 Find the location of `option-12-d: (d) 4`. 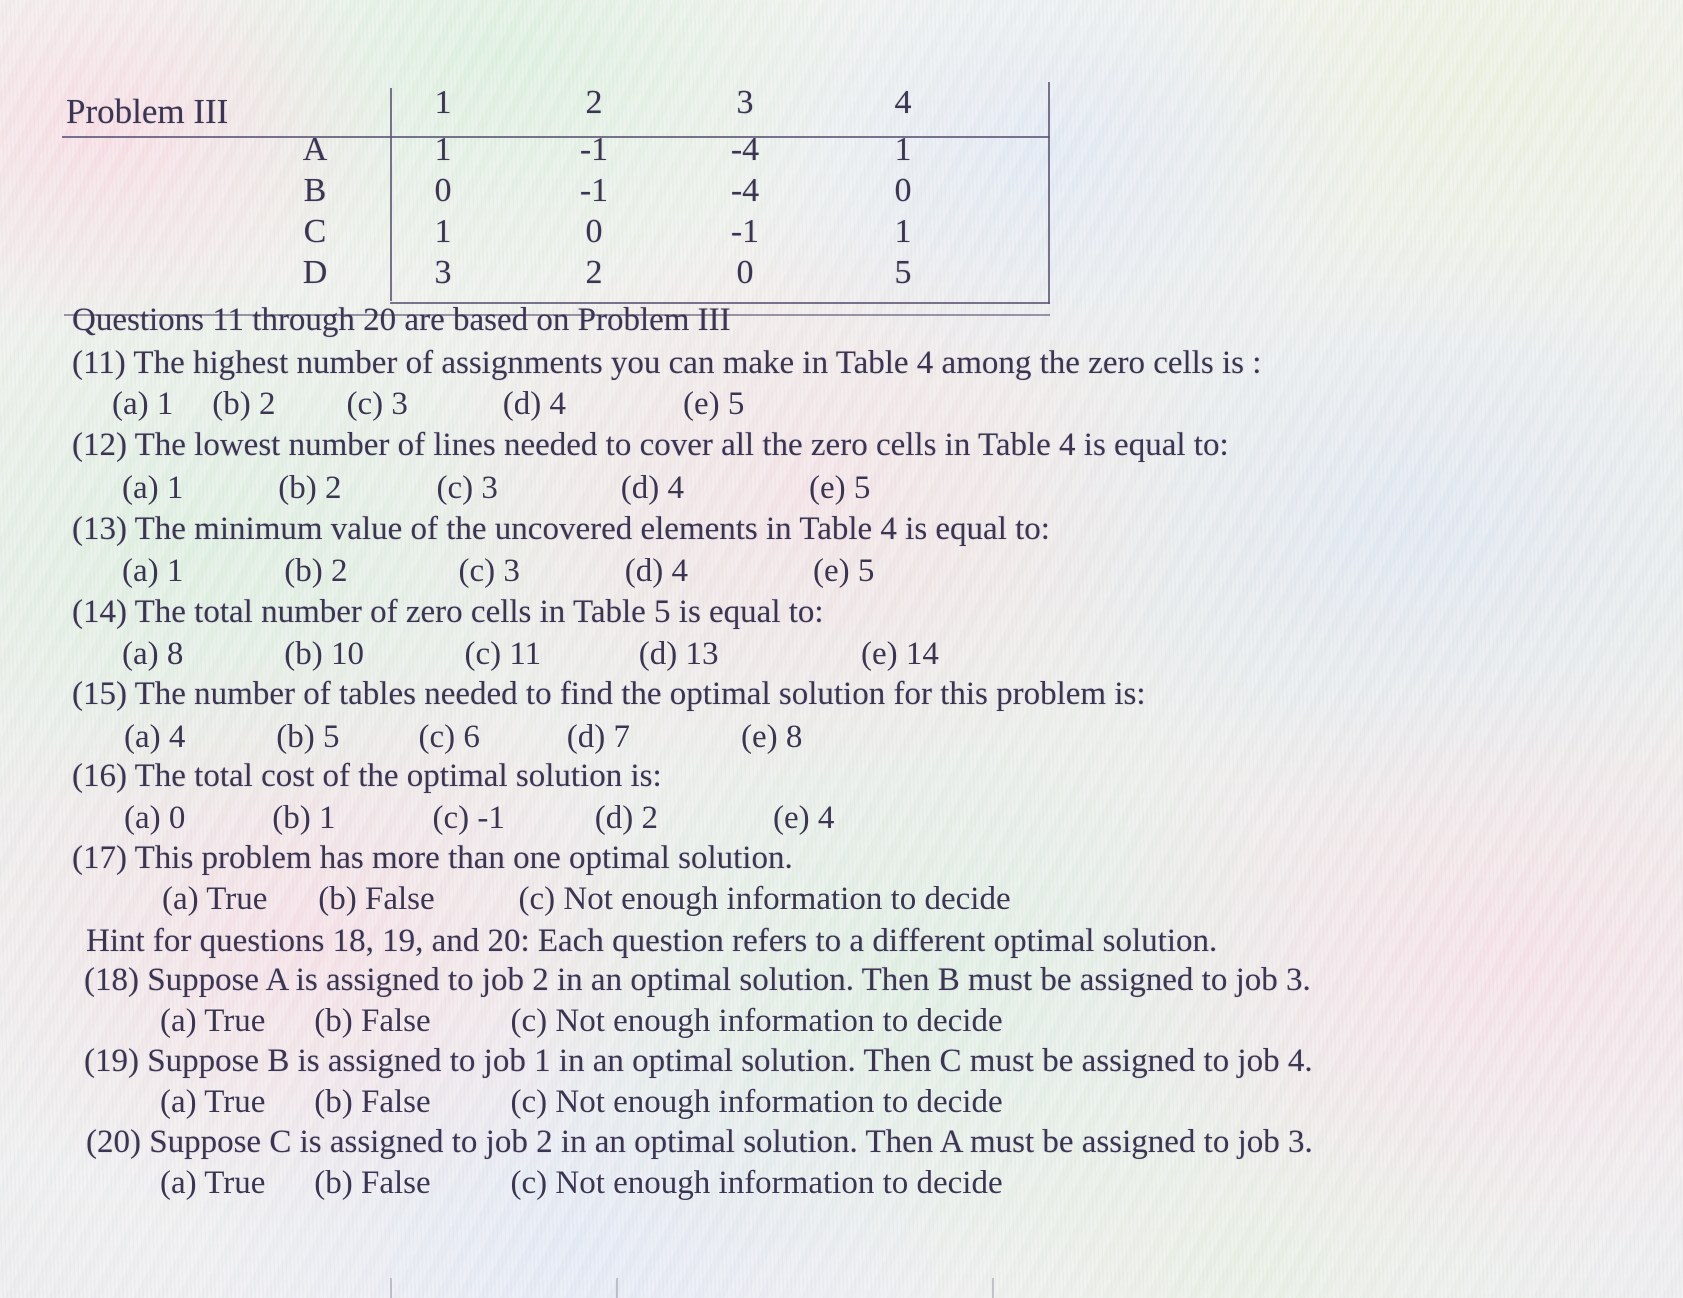

option-12-d: (d) 4 is located at coordinates (652, 488).